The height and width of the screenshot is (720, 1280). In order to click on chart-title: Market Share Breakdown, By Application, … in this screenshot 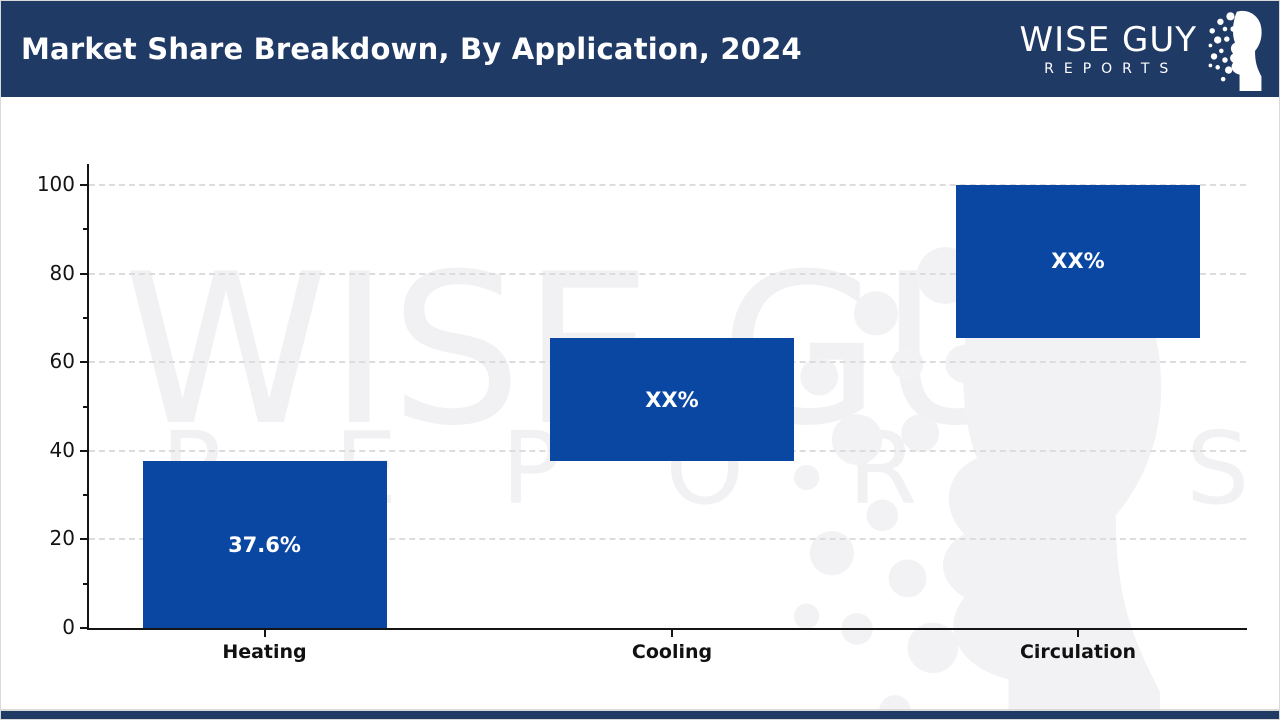, I will do `click(411, 49)`.